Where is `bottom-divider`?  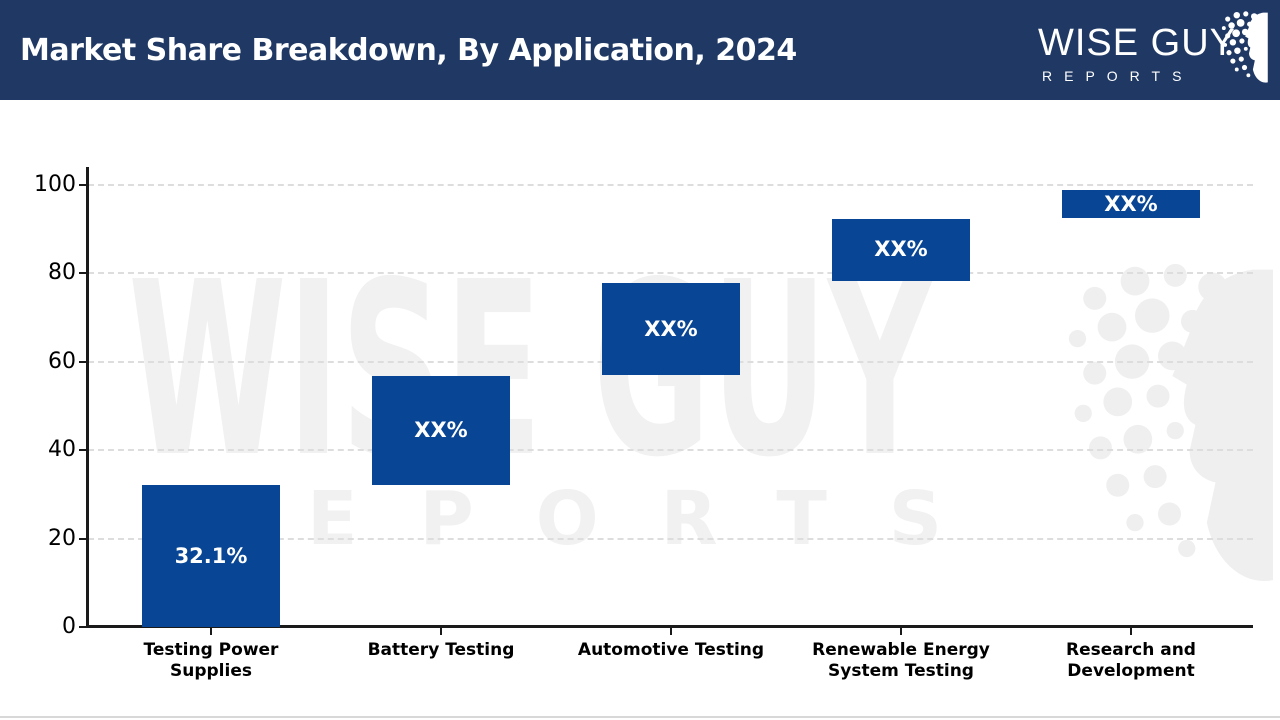 bottom-divider is located at coordinates (640, 717).